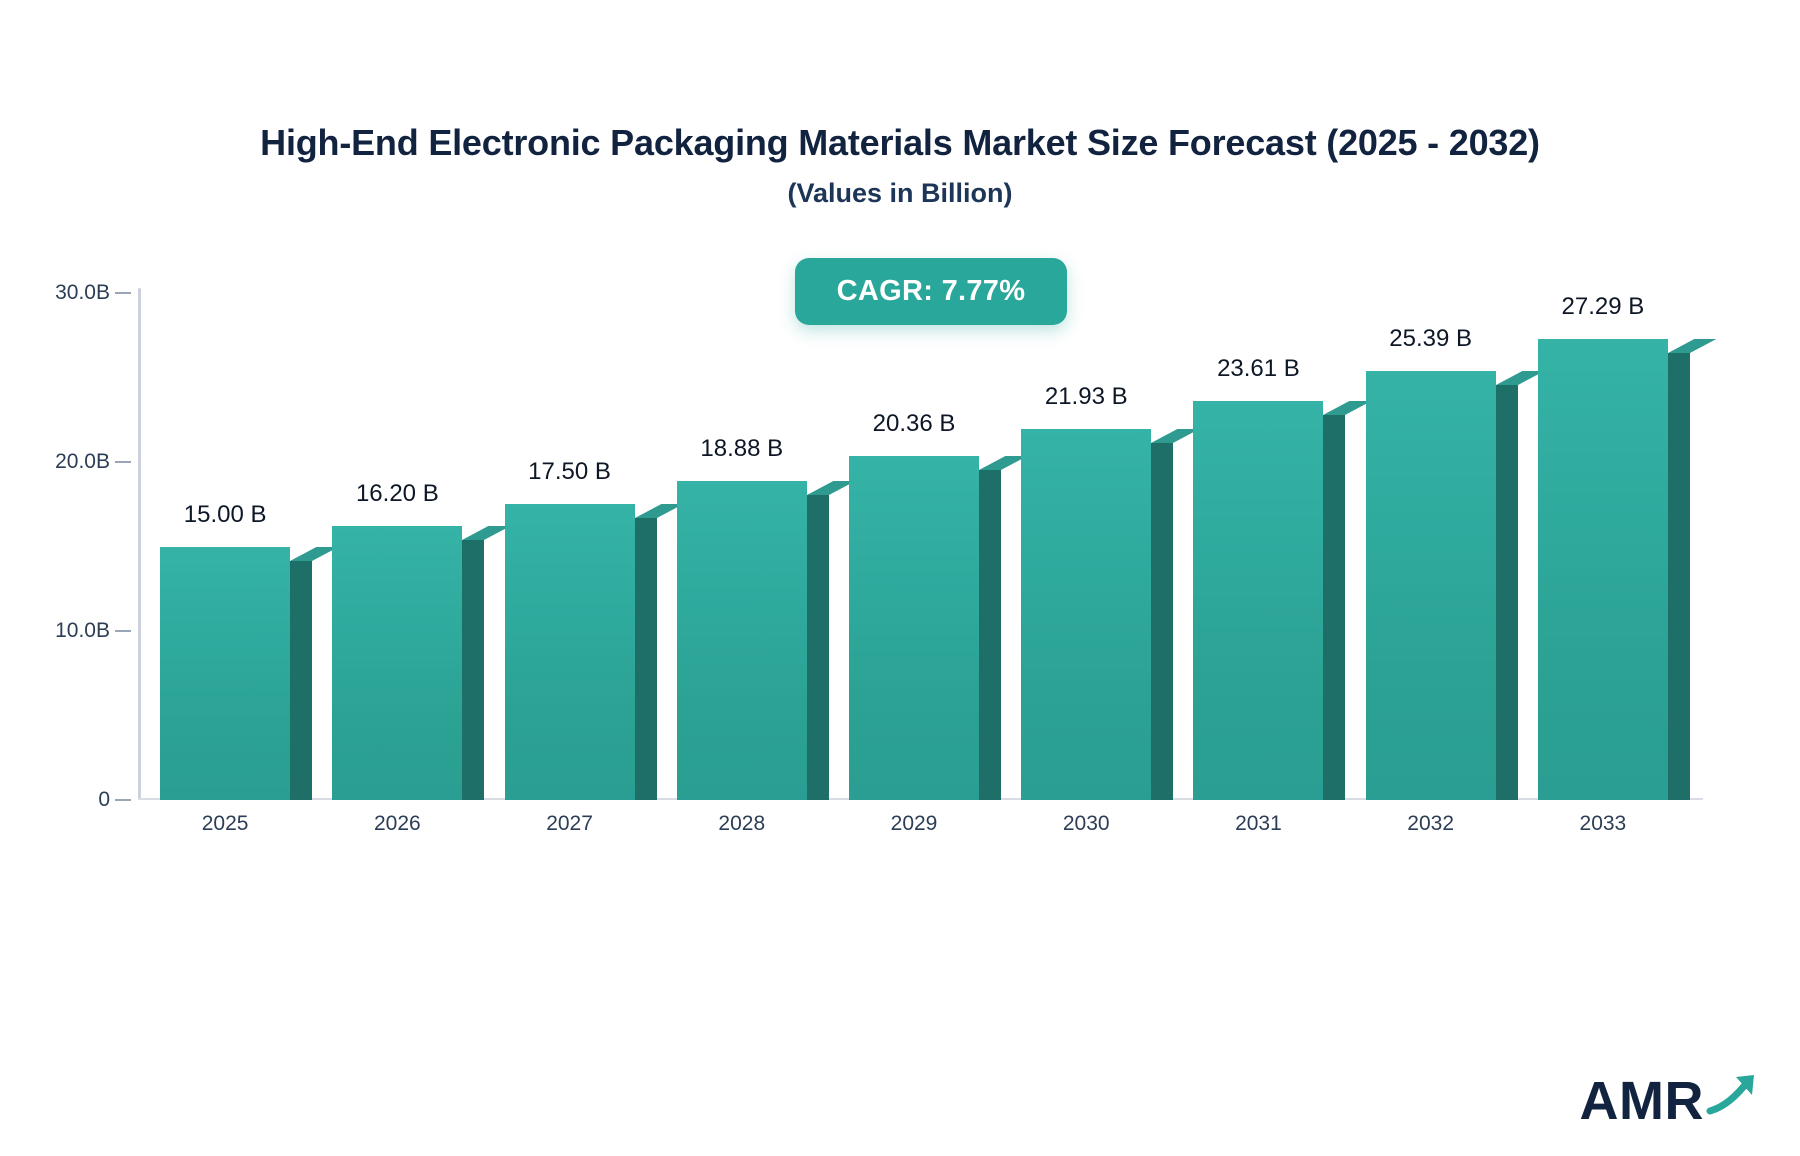 The width and height of the screenshot is (1800, 1156). I want to click on y-axis-line, so click(139, 544).